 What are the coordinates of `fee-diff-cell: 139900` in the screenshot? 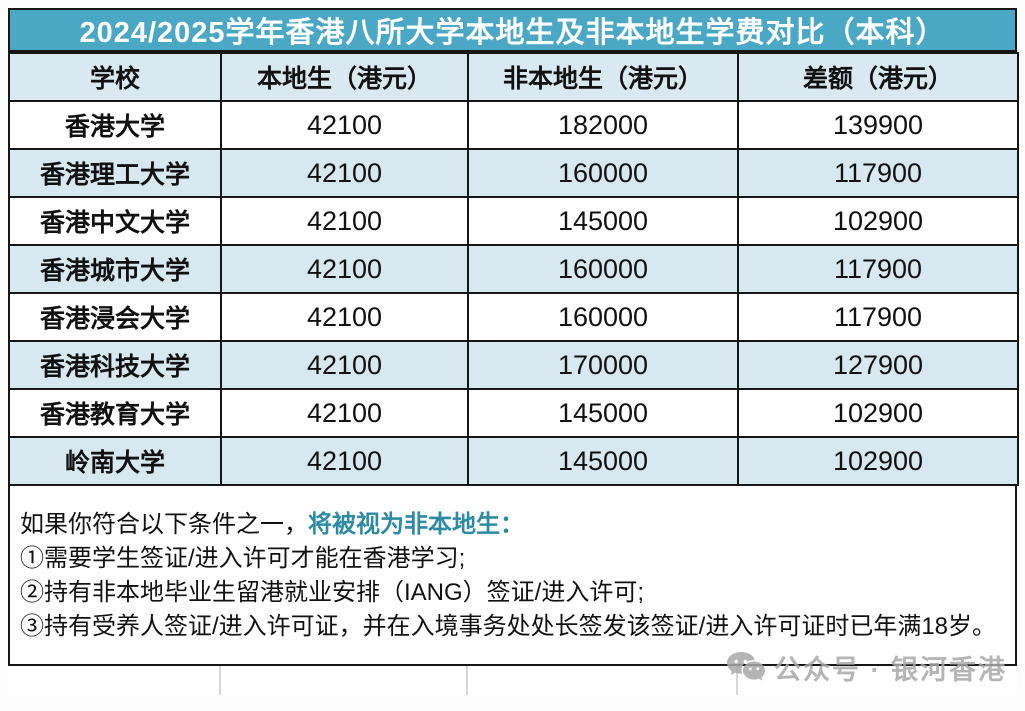 It's located at (878, 125).